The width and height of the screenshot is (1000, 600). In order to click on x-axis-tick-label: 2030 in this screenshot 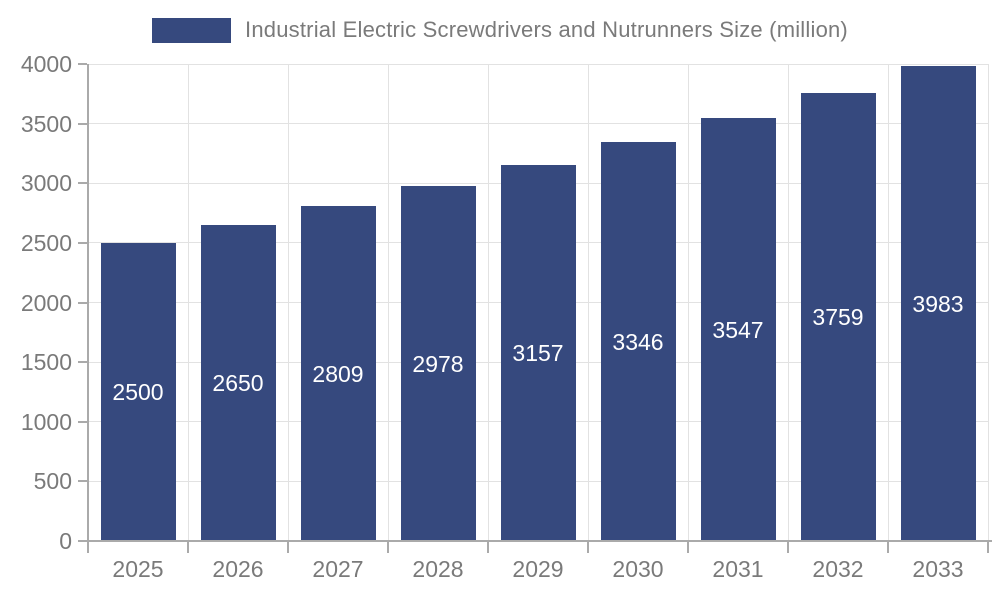, I will do `click(638, 569)`.